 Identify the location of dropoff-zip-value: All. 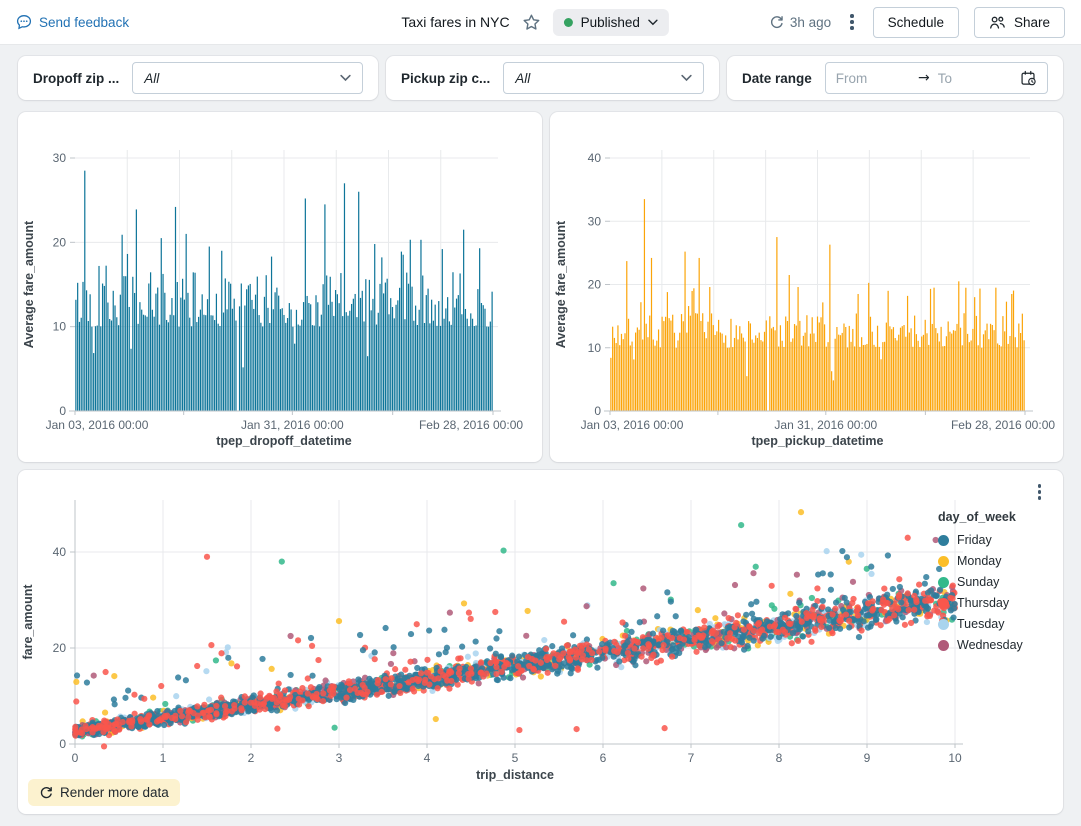
(152, 78).